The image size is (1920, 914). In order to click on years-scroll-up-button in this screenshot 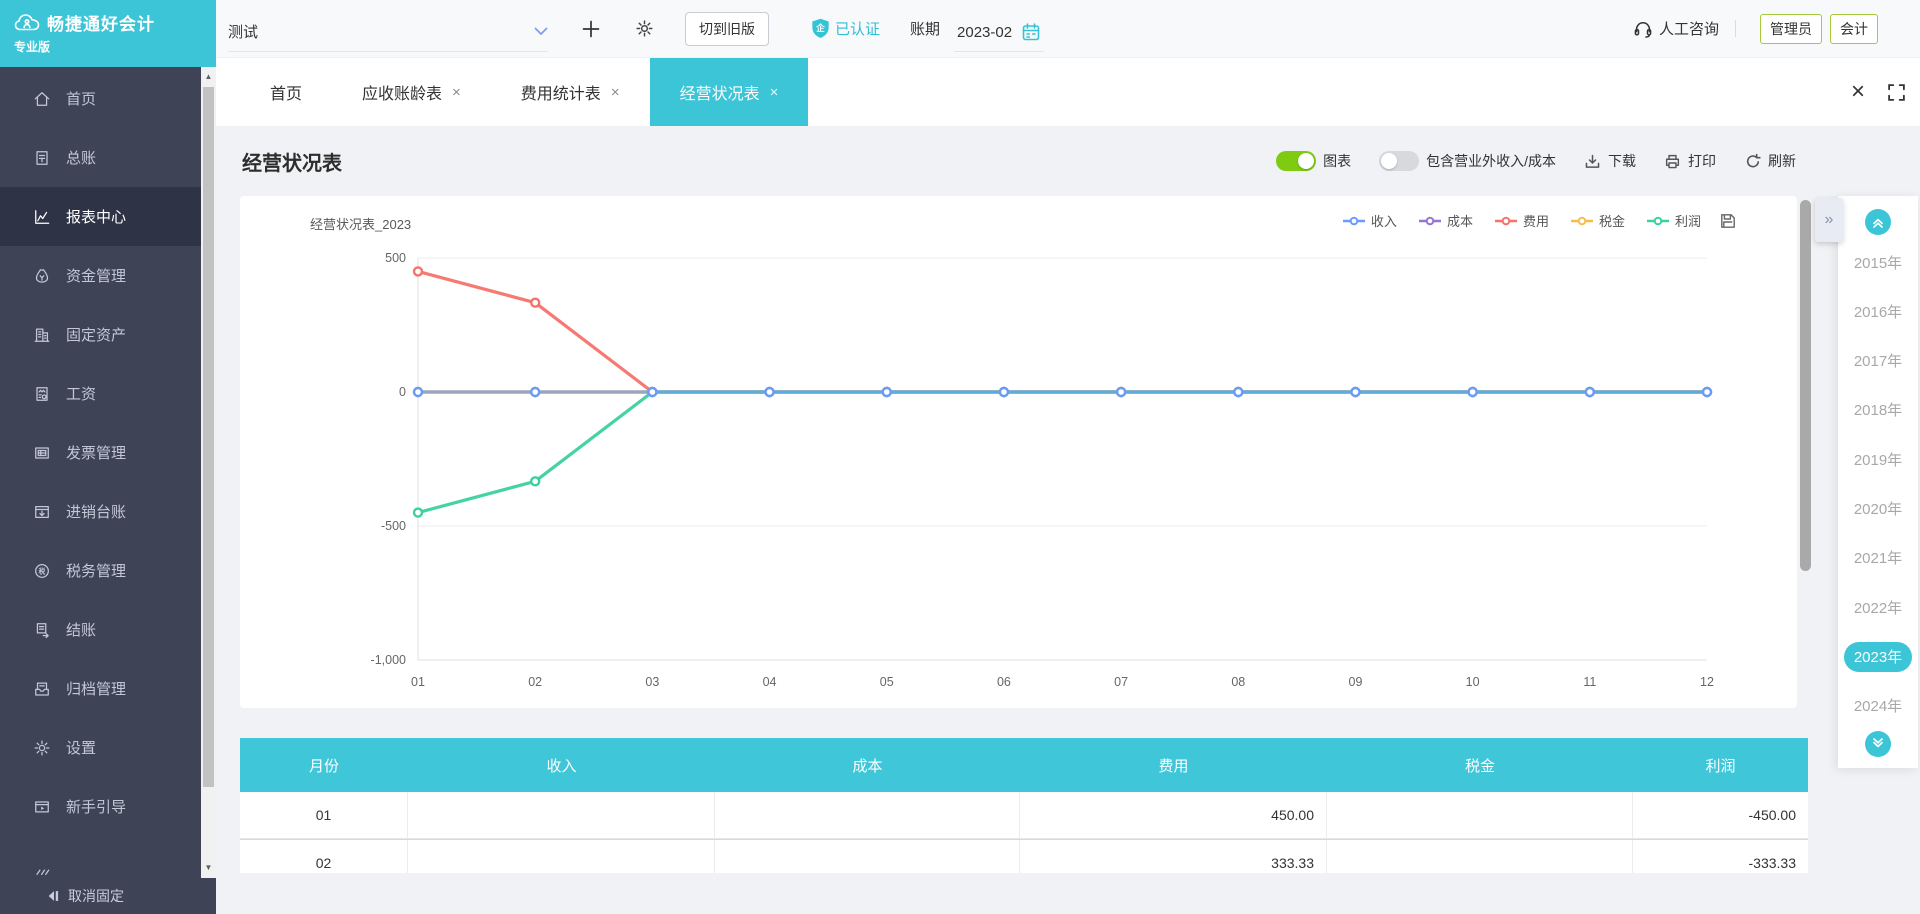, I will do `click(1878, 222)`.